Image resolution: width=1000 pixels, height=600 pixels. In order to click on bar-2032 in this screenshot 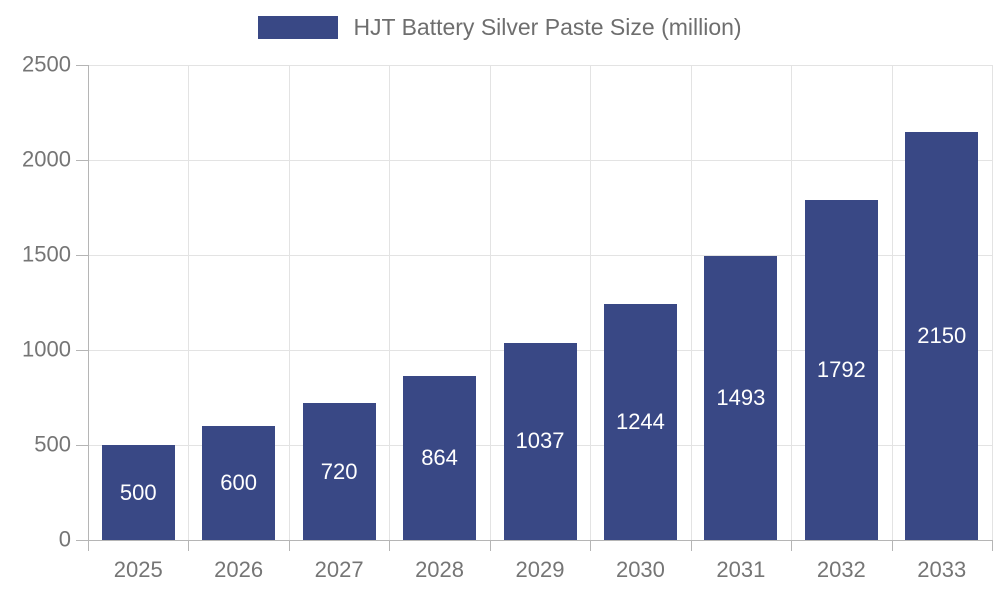, I will do `click(841, 369)`.